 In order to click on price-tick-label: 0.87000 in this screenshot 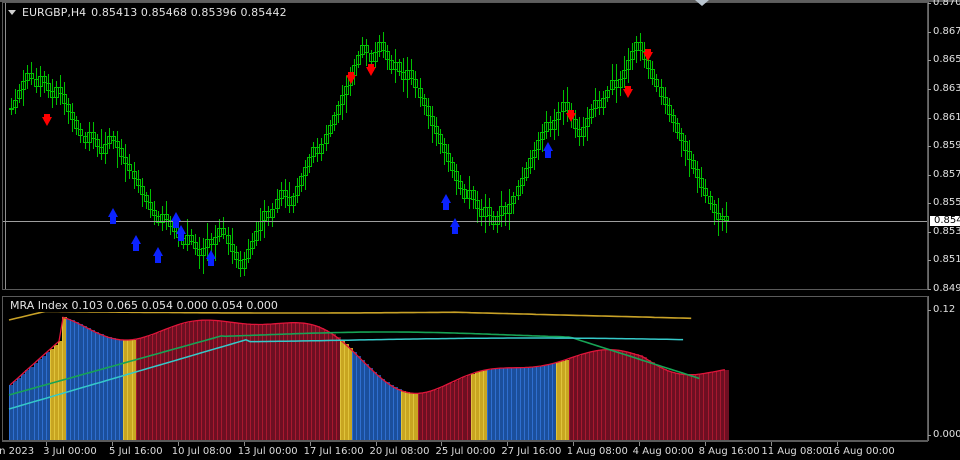, I will do `click(944, 4)`.